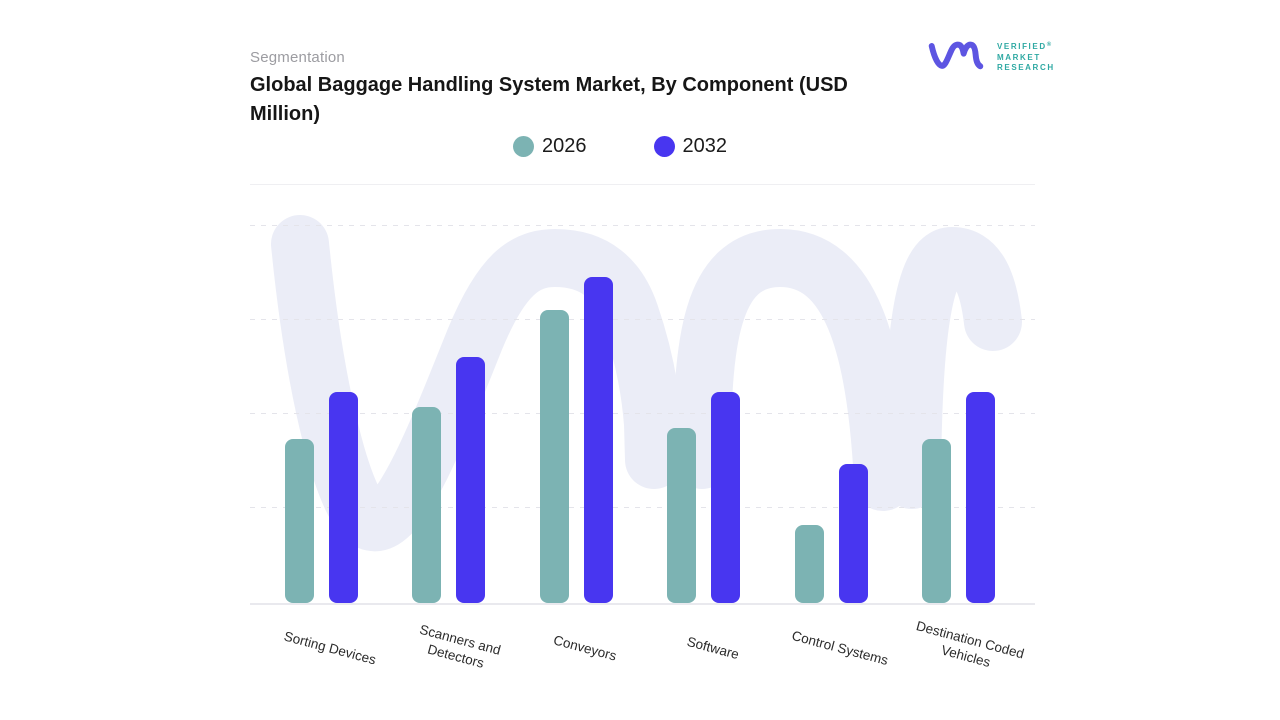  I want to click on bar-2032-destination-coded-vehicles, so click(980, 497).